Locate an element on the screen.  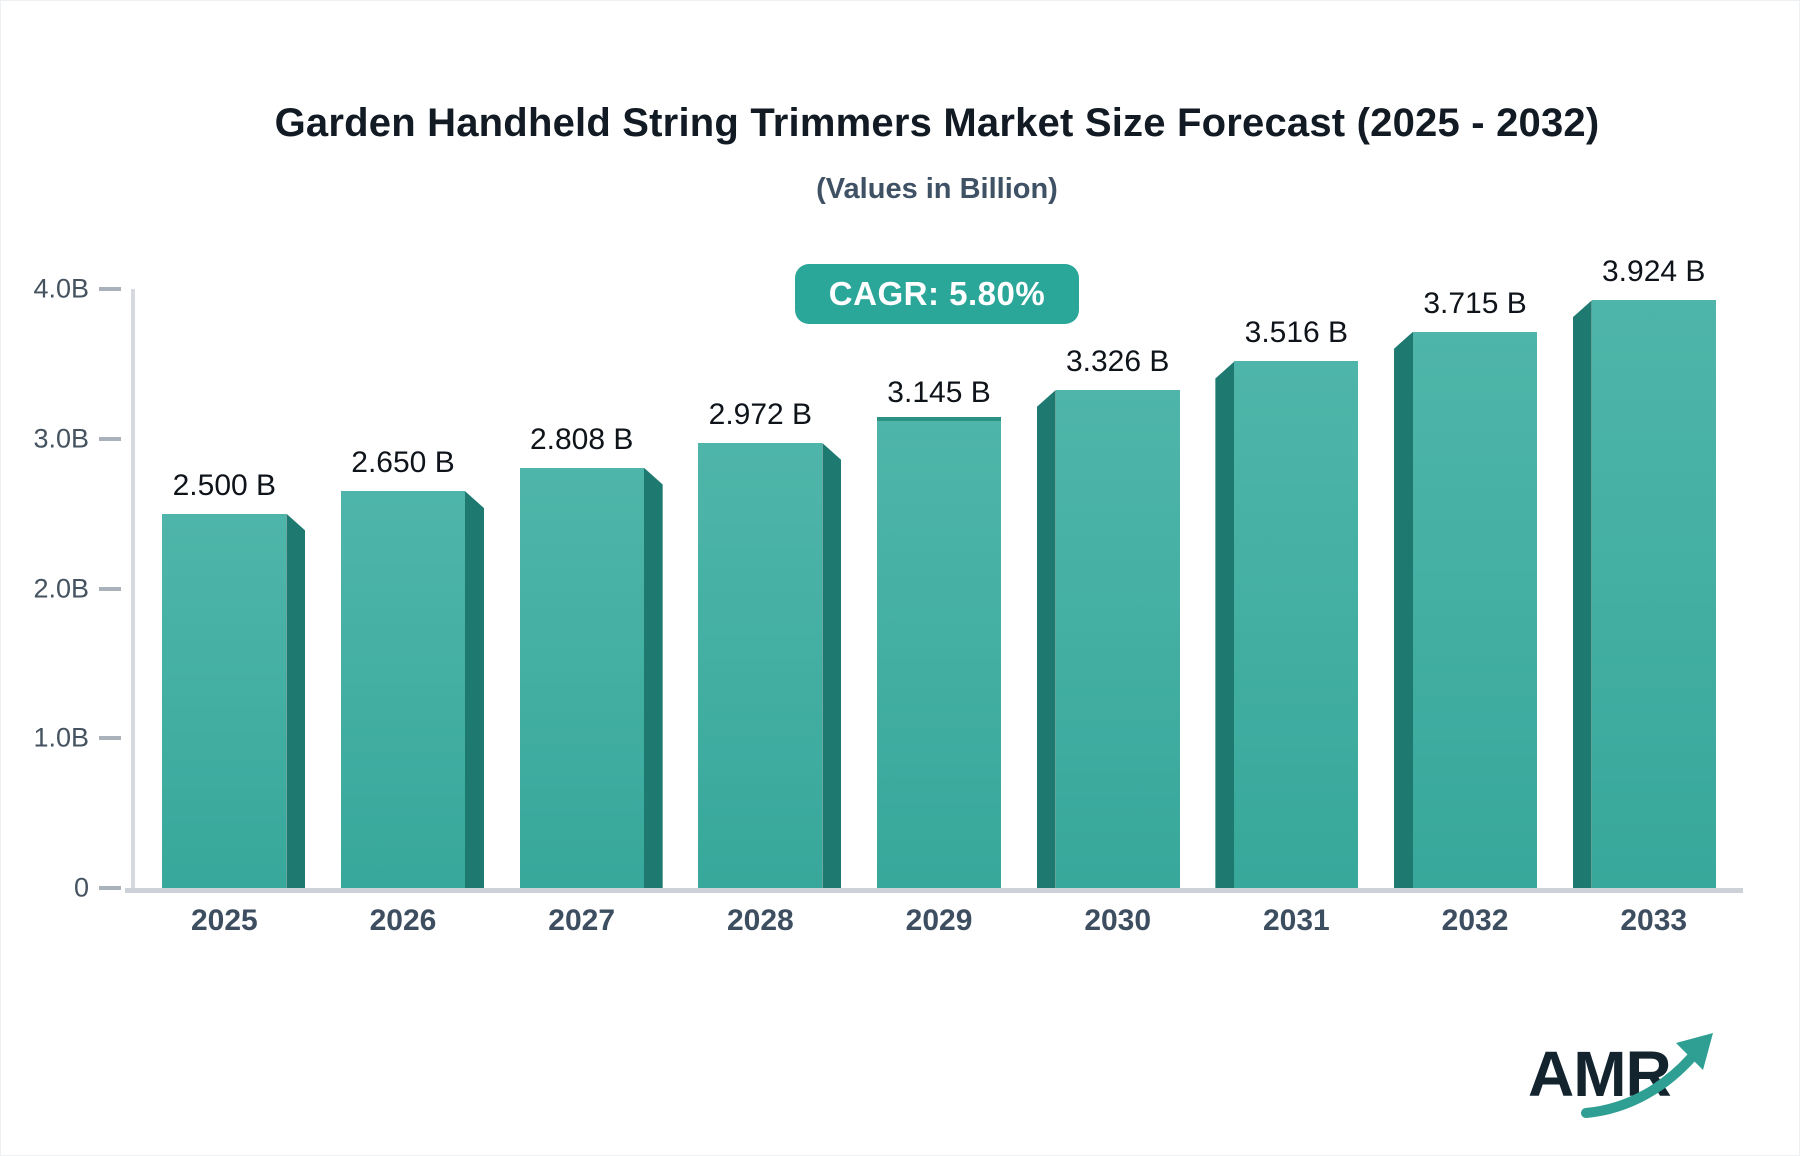
bar-column: 3.516 B is located at coordinates (1296, 588).